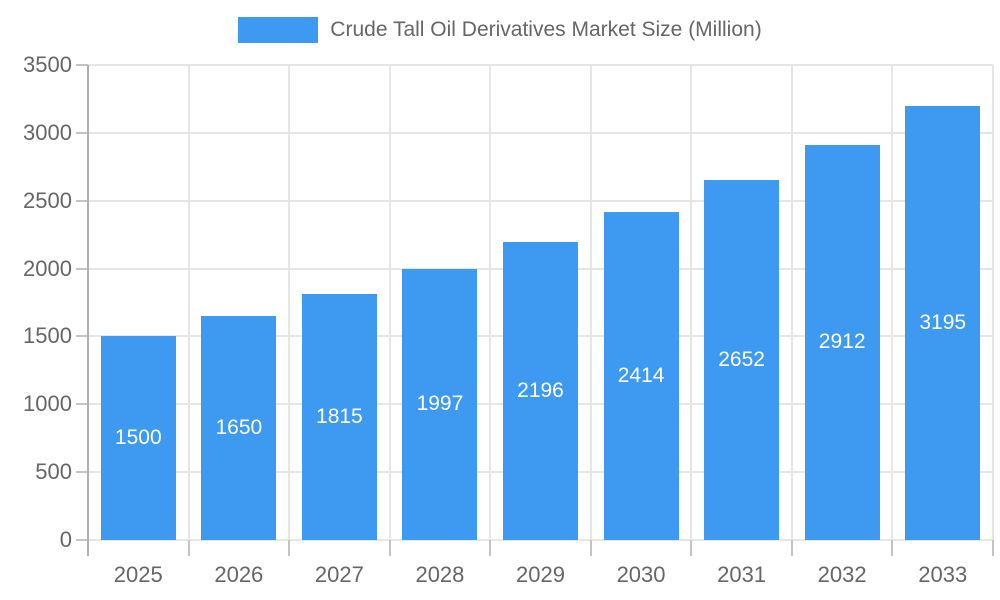 The height and width of the screenshot is (600, 1000). I want to click on bar-value-label: 1815, so click(339, 416).